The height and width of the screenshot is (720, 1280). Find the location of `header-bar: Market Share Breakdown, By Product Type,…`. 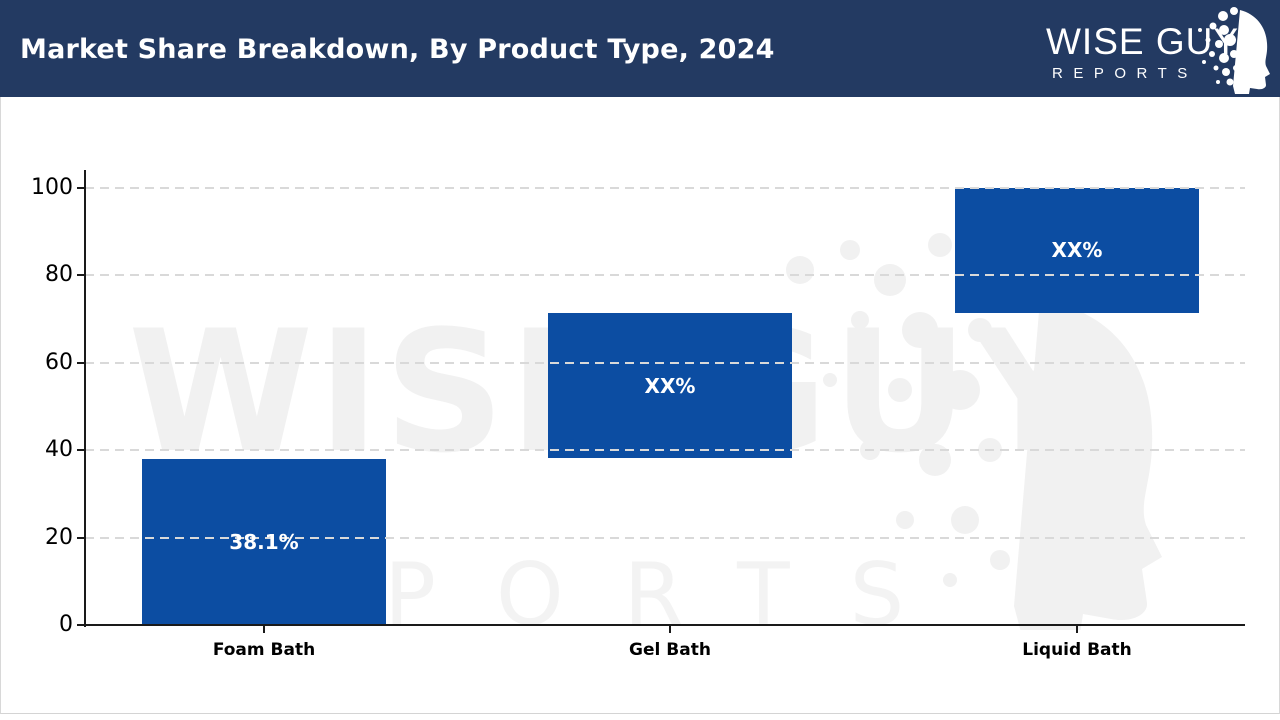

header-bar: Market Share Breakdown, By Product Type,… is located at coordinates (640, 48).